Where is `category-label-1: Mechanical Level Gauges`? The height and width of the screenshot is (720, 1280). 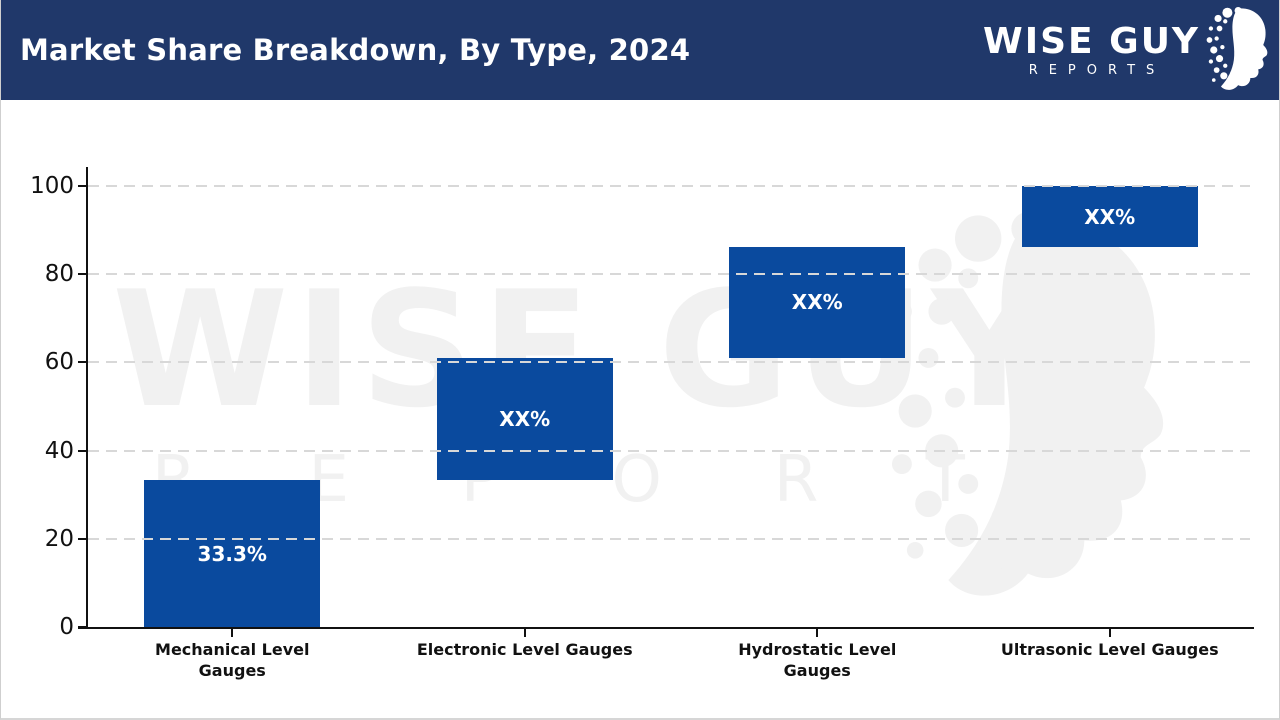 category-label-1: Mechanical Level Gauges is located at coordinates (232, 660).